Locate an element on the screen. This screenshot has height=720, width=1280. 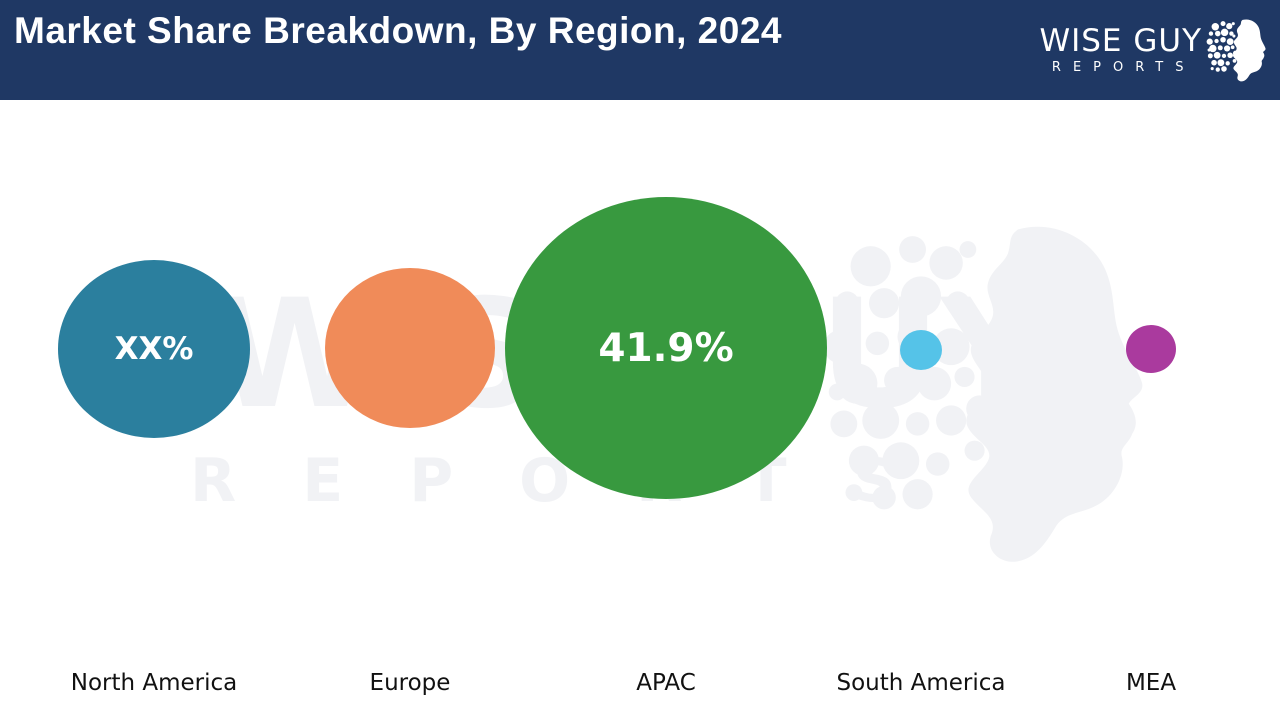
bubble-mea is located at coordinates (1151, 349).